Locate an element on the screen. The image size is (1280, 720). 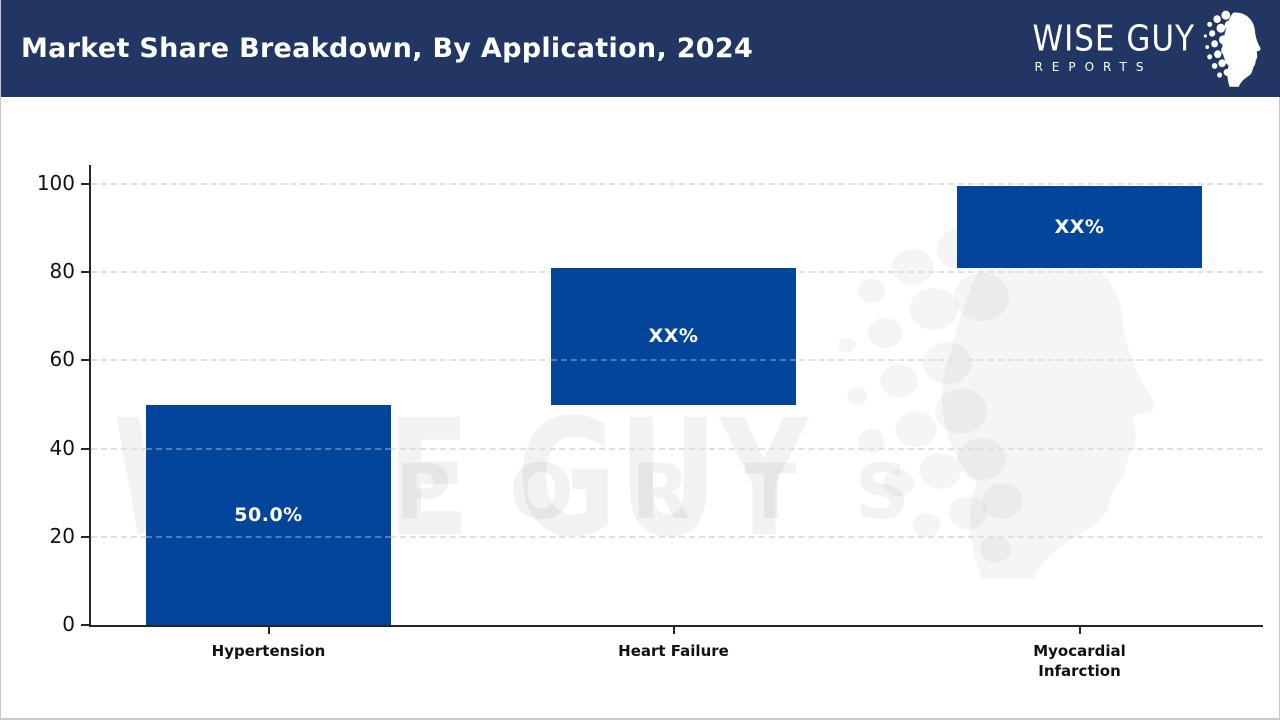
y-axis-tick-label: 40 is located at coordinates (62, 447).